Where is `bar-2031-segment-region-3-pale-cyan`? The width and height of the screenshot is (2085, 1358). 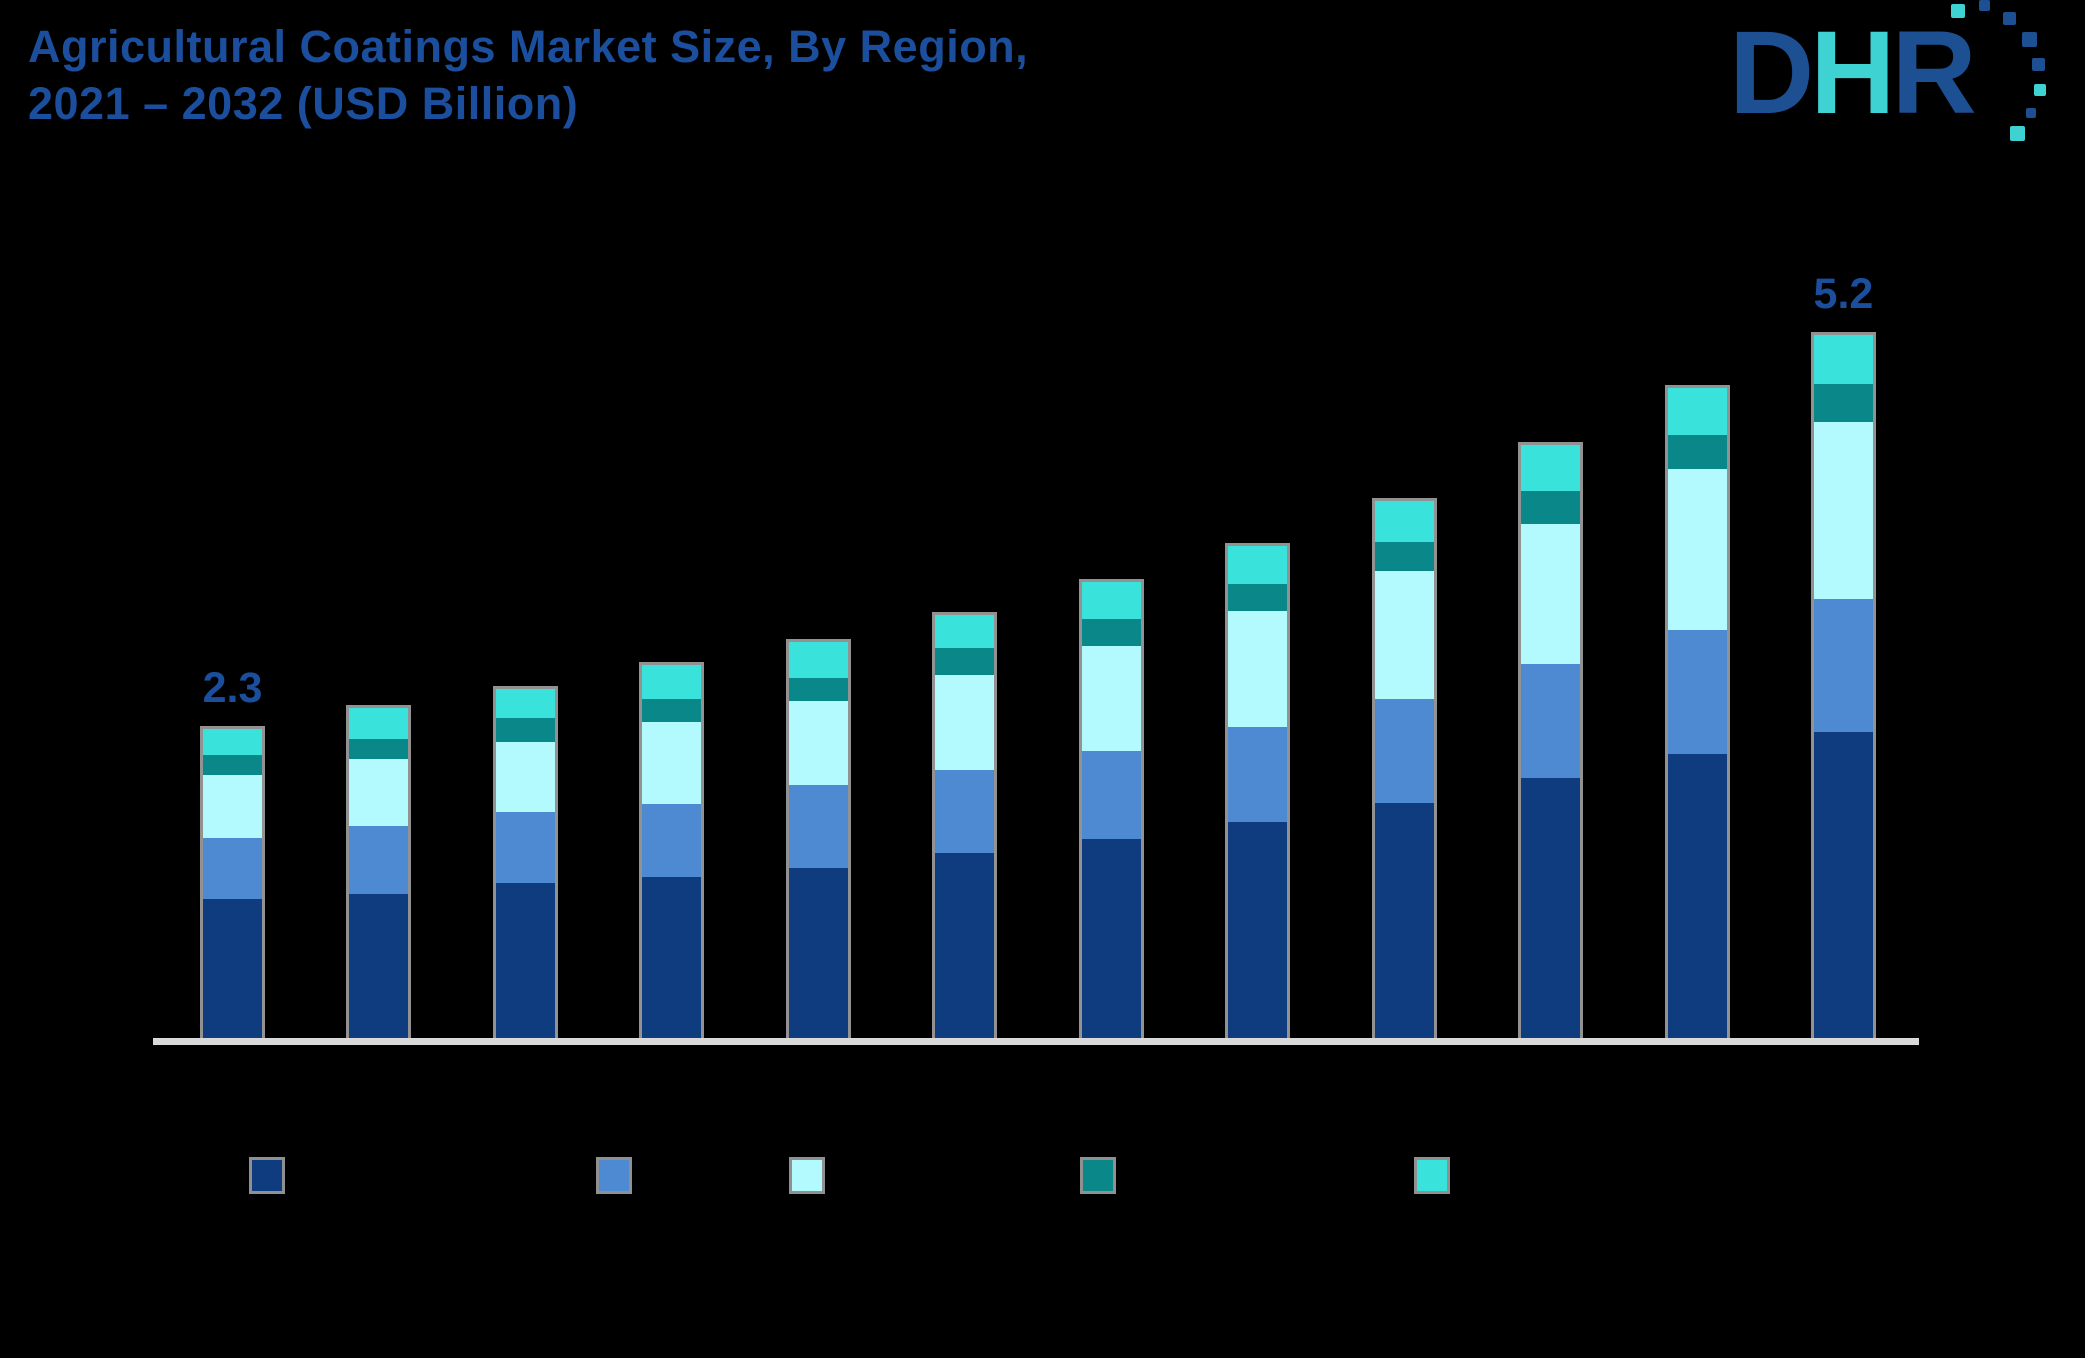 bar-2031-segment-region-3-pale-cyan is located at coordinates (1697, 549).